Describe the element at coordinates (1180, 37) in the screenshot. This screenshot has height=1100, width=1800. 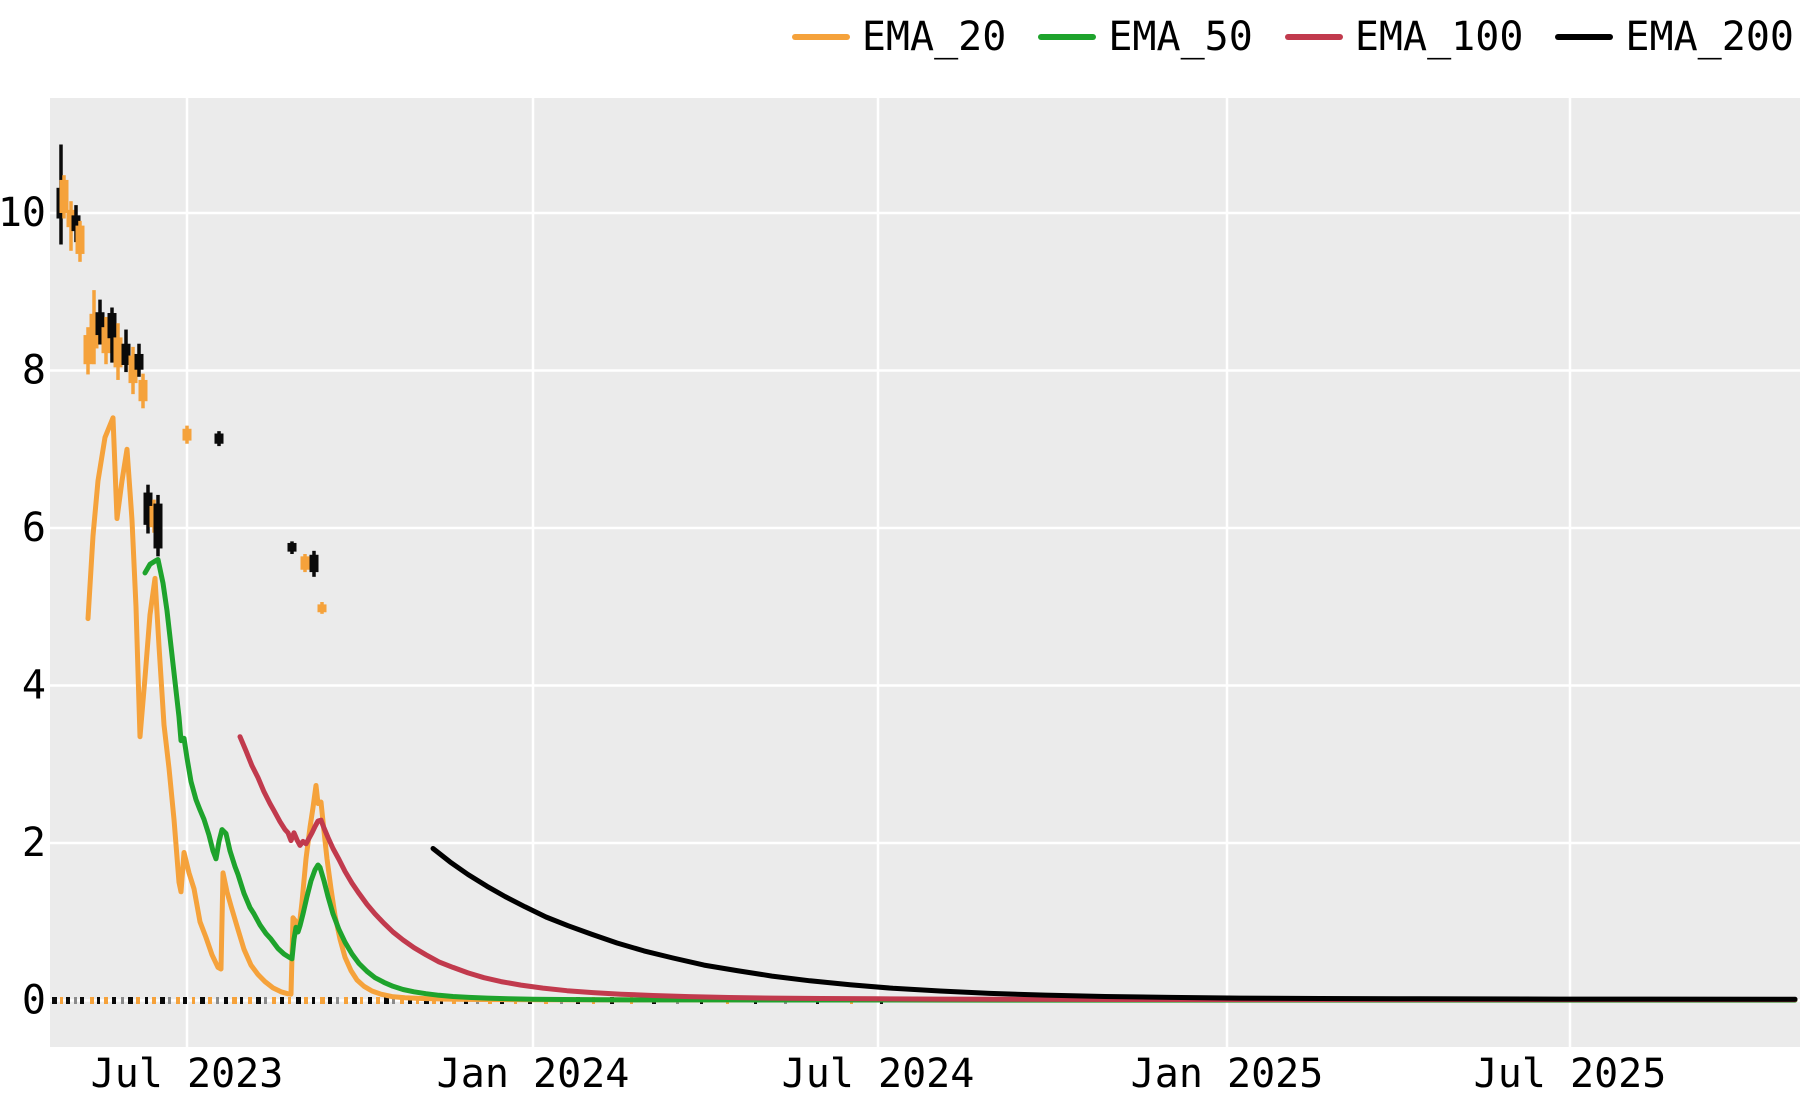
I see `legend-label-ema50: EMA_50` at that location.